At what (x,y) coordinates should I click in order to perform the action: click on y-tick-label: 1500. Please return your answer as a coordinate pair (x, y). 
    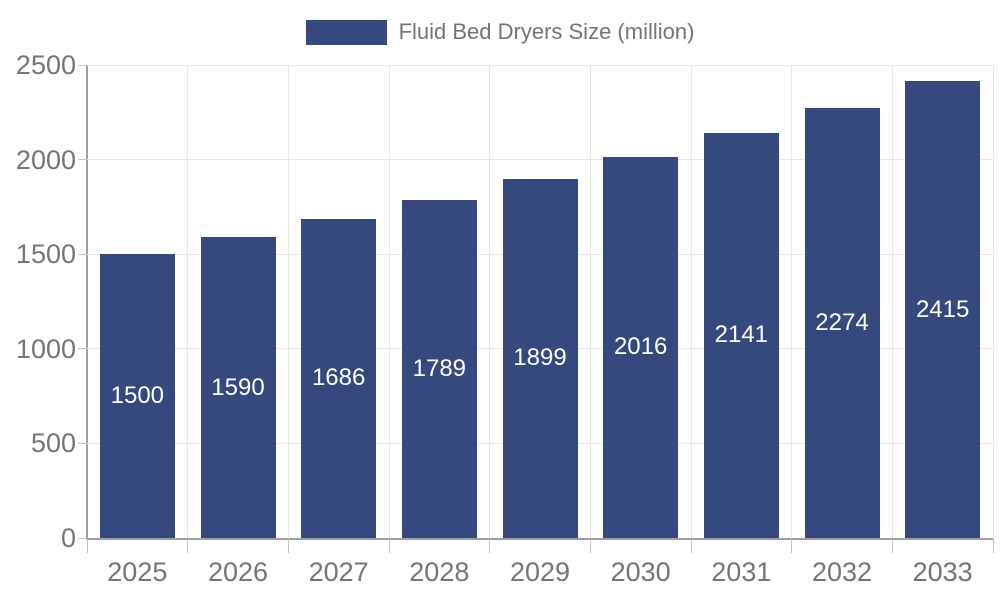
    Looking at the image, I should click on (45, 254).